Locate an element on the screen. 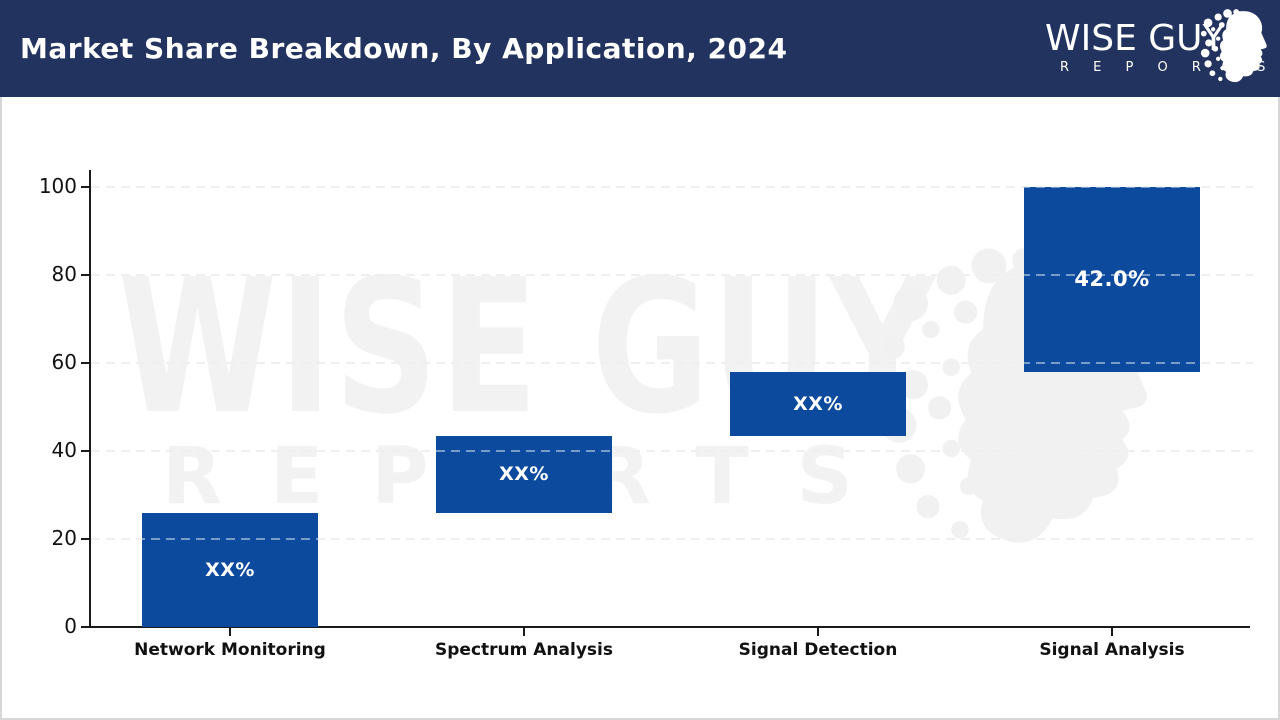  x-category-label-3: Signal Detection is located at coordinates (818, 650).